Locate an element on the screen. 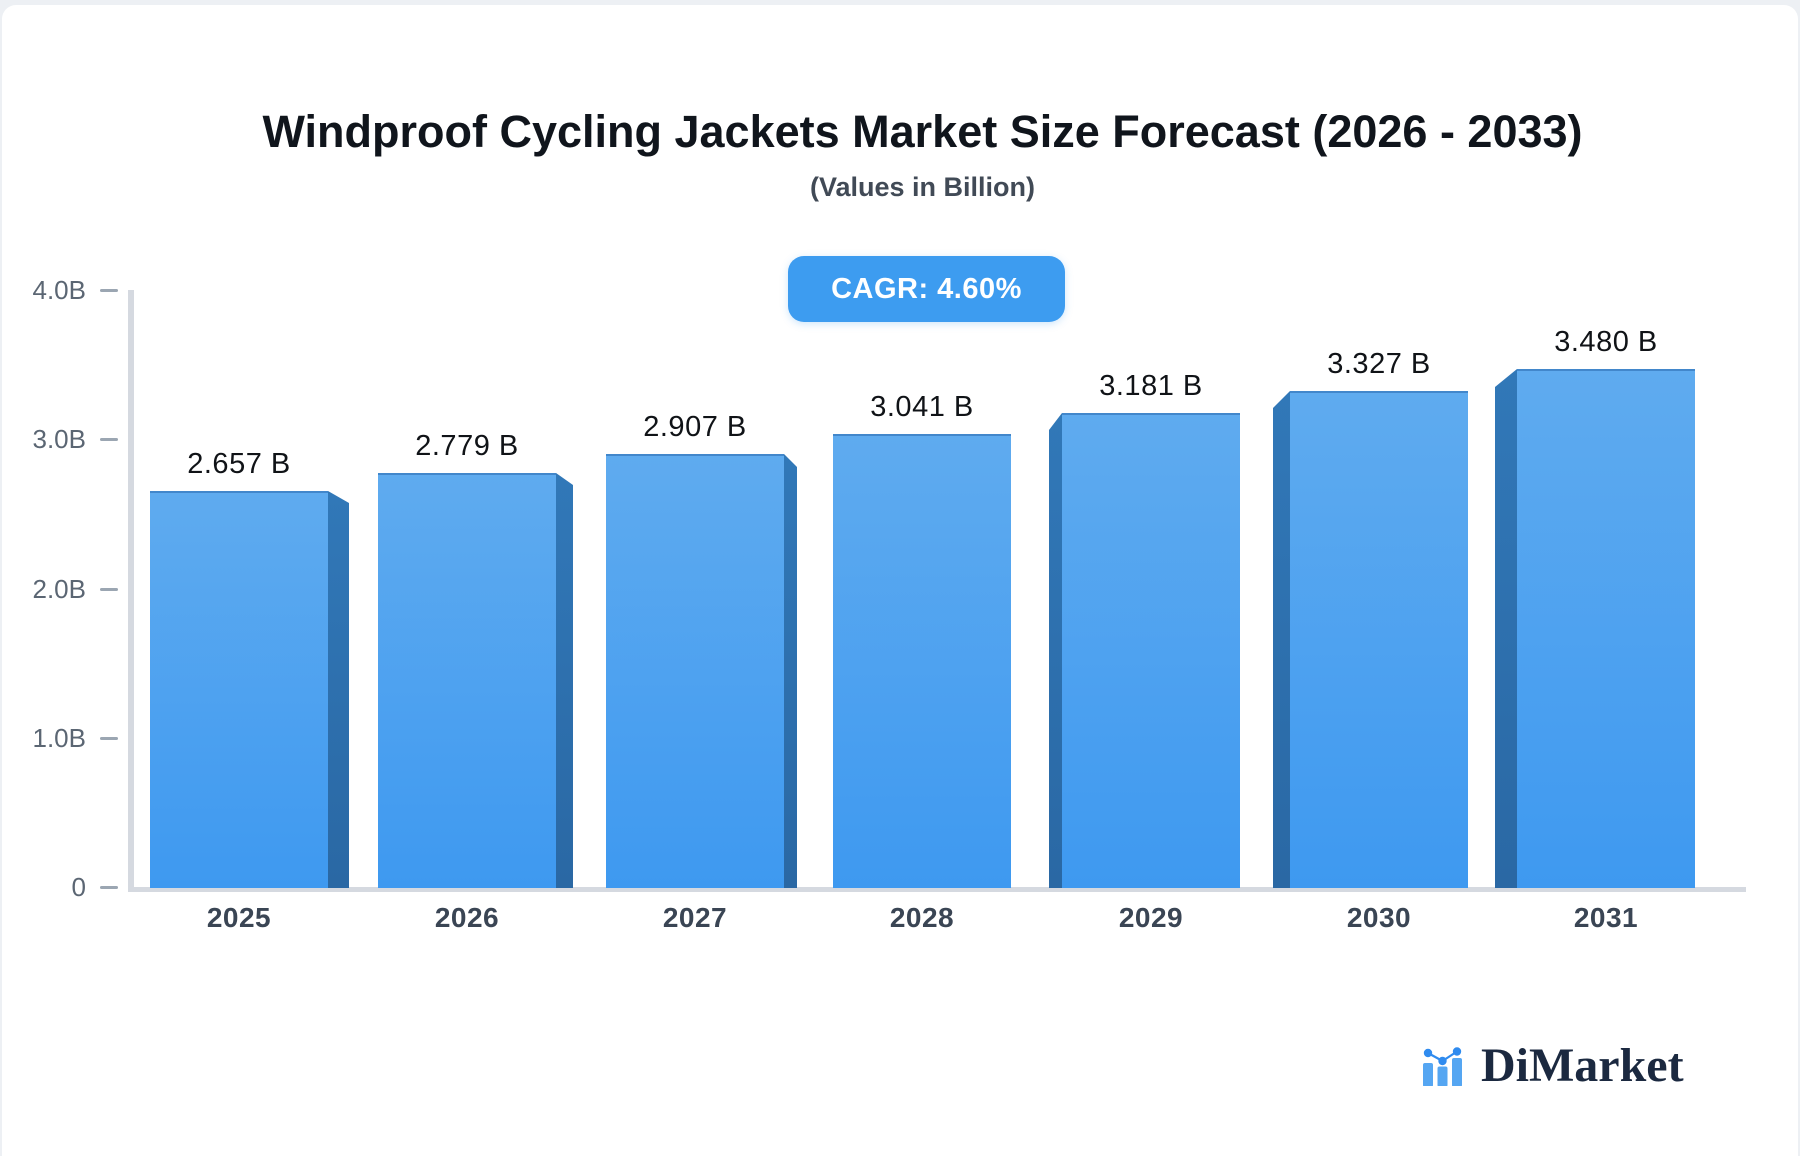  x-axis-label: 2028 is located at coordinates (922, 917).